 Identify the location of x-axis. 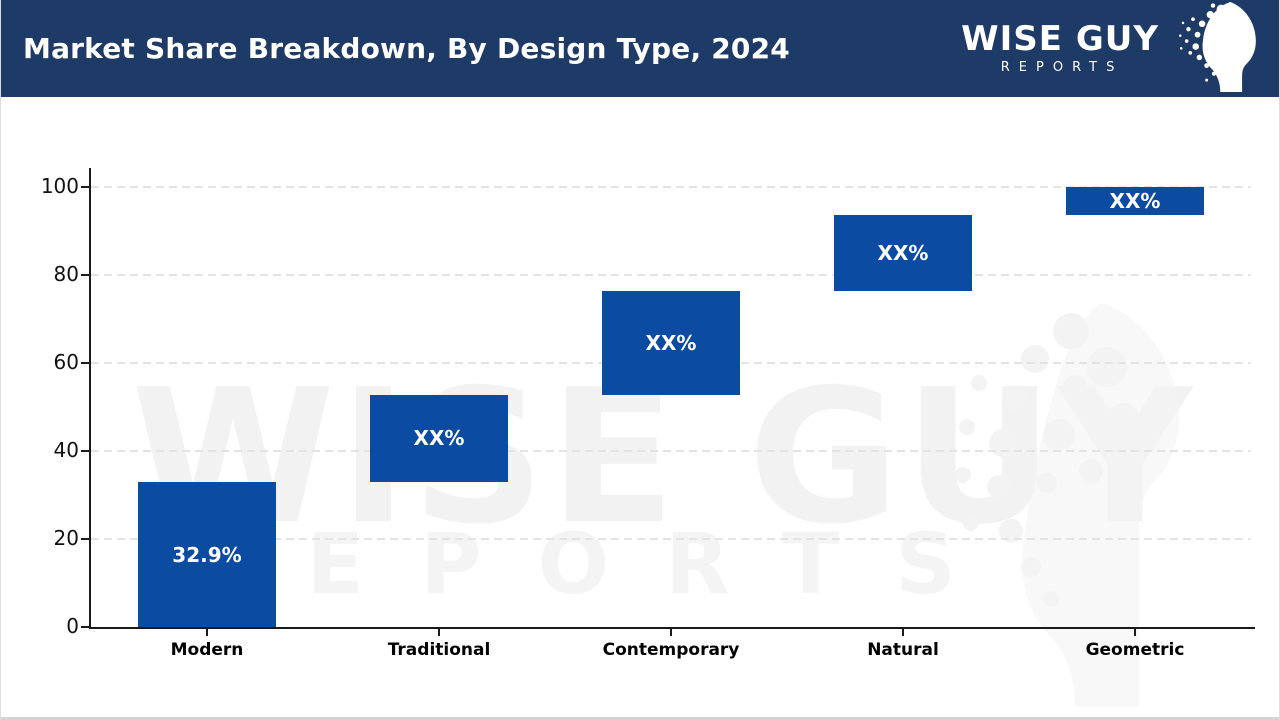
(672, 628).